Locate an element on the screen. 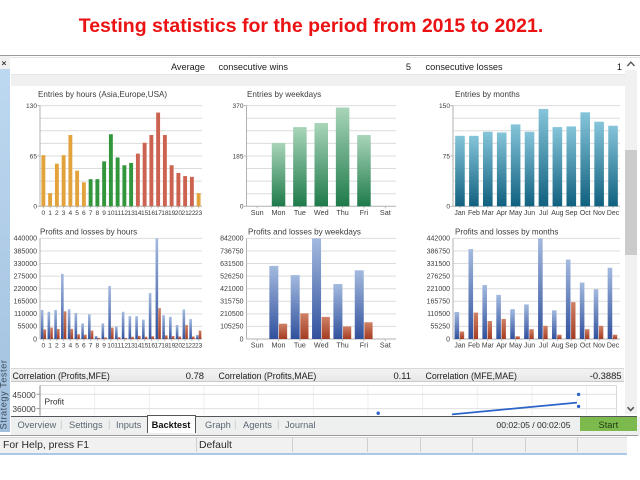 The height and width of the screenshot is (480, 640). svg-text: 2 is located at coordinates (57, 346).